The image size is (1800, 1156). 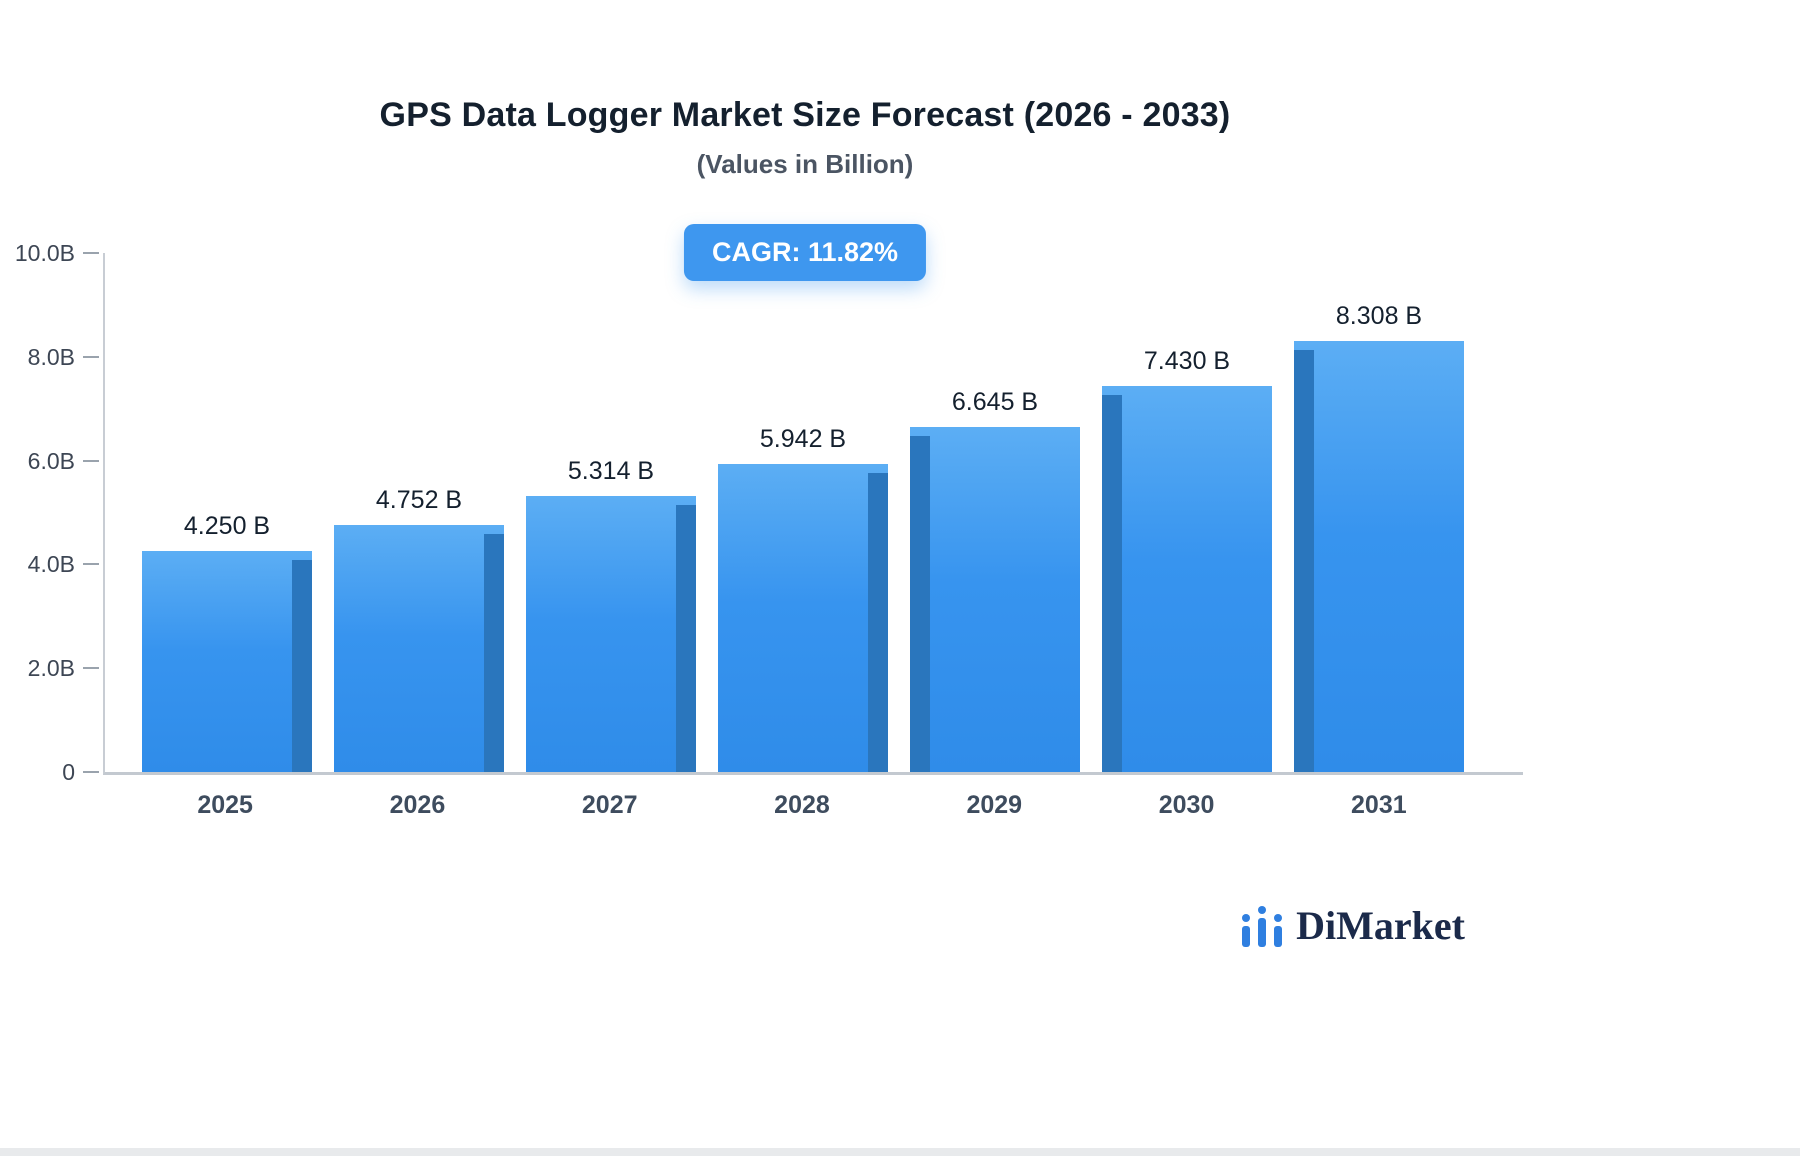 What do you see at coordinates (1186, 805) in the screenshot?
I see `x-axis-label: 2030` at bounding box center [1186, 805].